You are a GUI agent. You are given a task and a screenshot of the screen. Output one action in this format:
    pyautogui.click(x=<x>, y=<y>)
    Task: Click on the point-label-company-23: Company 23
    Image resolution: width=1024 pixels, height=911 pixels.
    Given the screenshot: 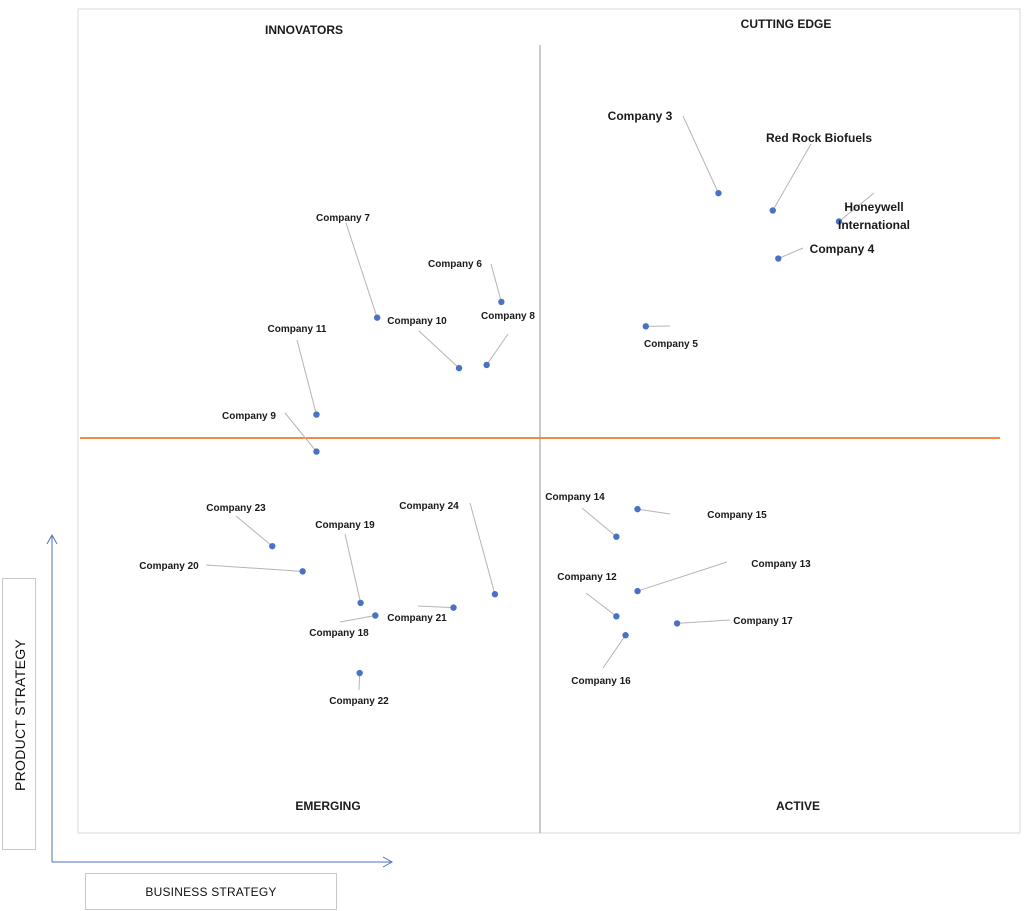 What is the action you would take?
    pyautogui.click(x=236, y=508)
    